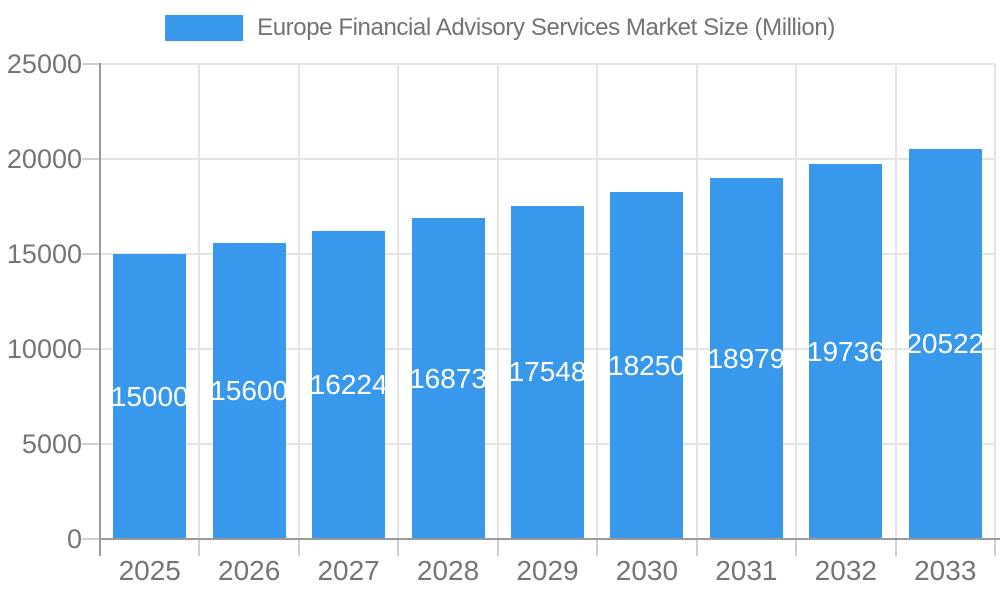  I want to click on x-axis-label: 2028, so click(448, 570).